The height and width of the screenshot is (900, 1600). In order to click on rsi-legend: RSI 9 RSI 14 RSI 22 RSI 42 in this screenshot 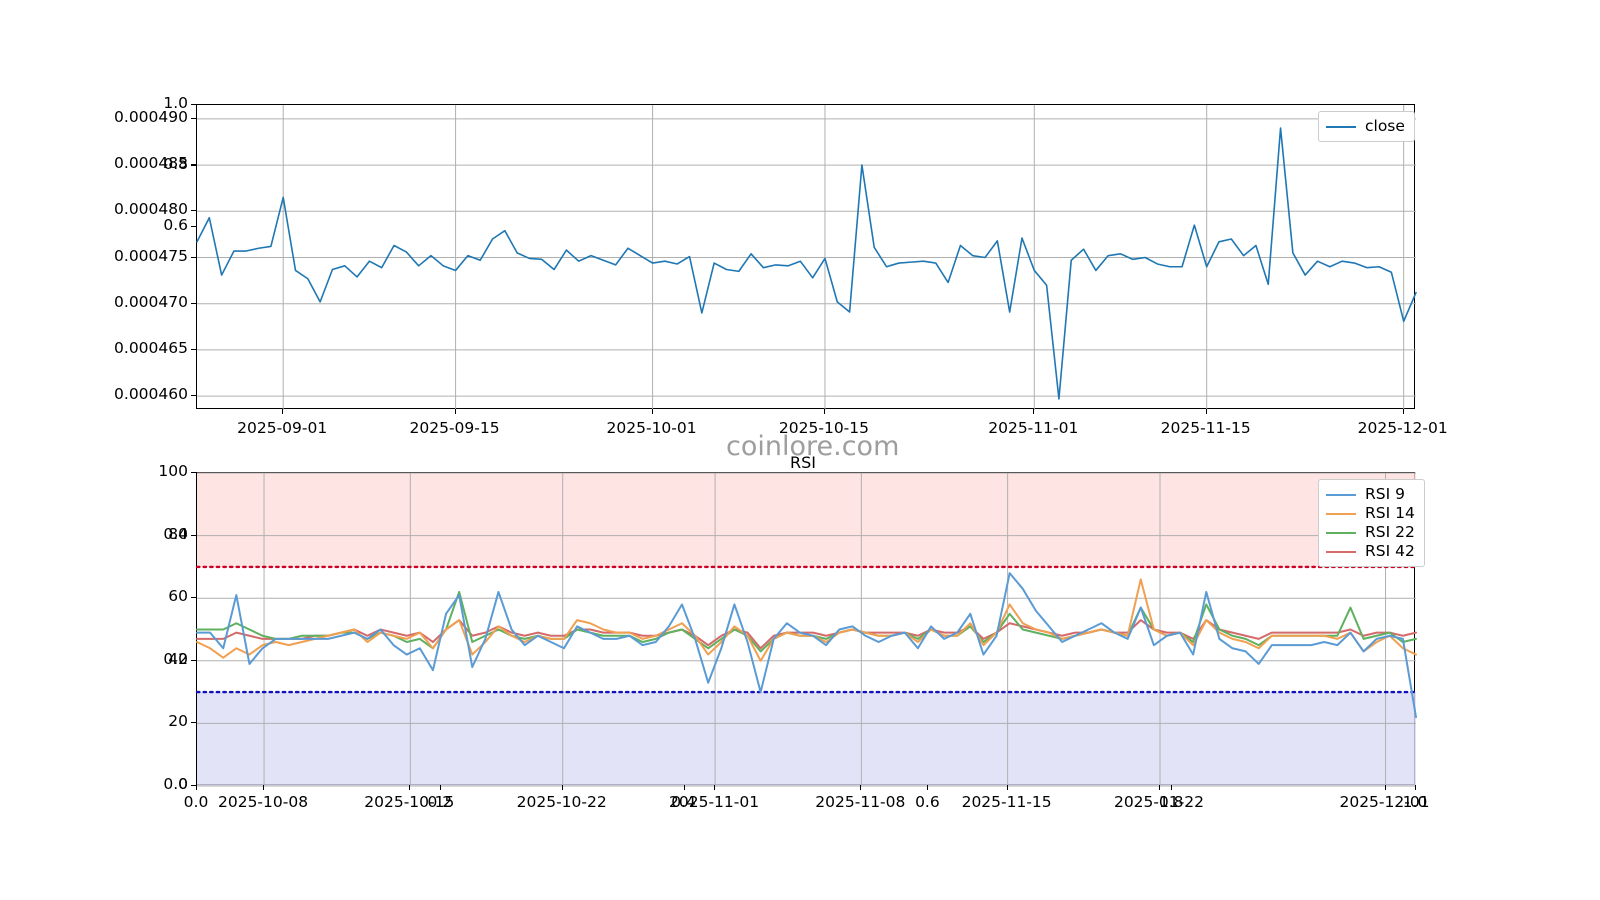, I will do `click(1371, 523)`.